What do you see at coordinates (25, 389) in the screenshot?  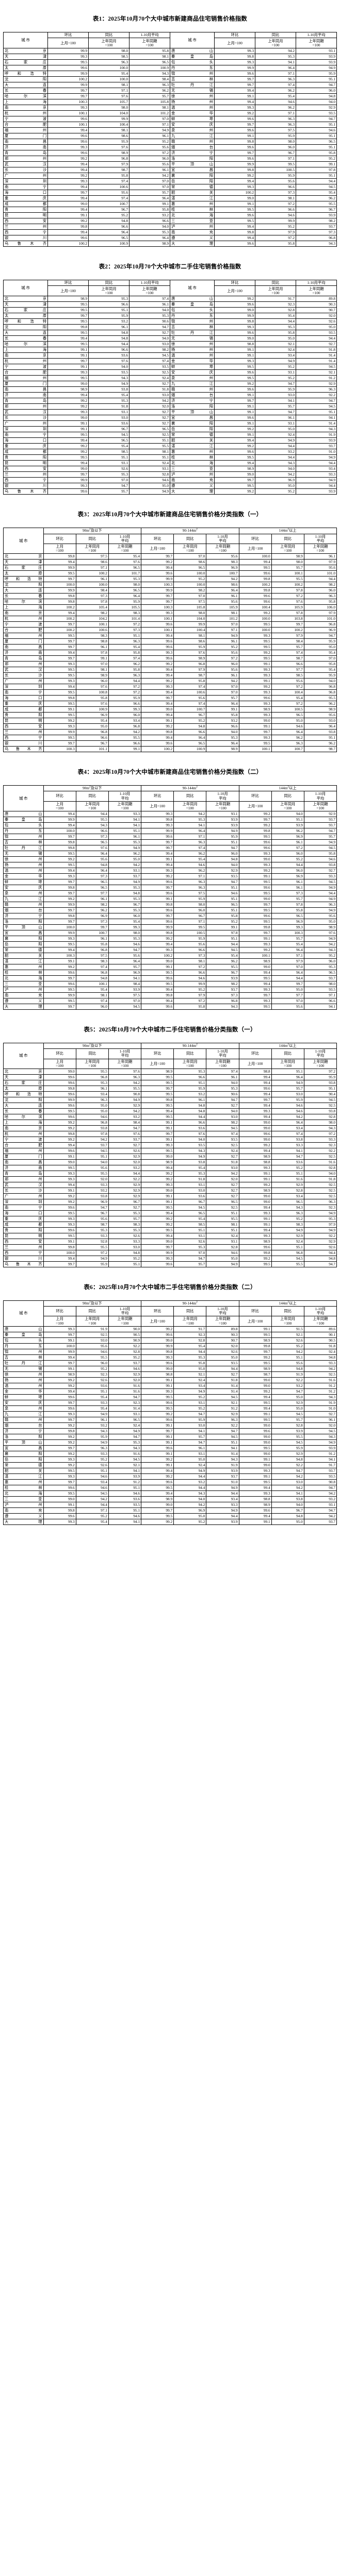 I see `city-name-cell: 南昌` at bounding box center [25, 389].